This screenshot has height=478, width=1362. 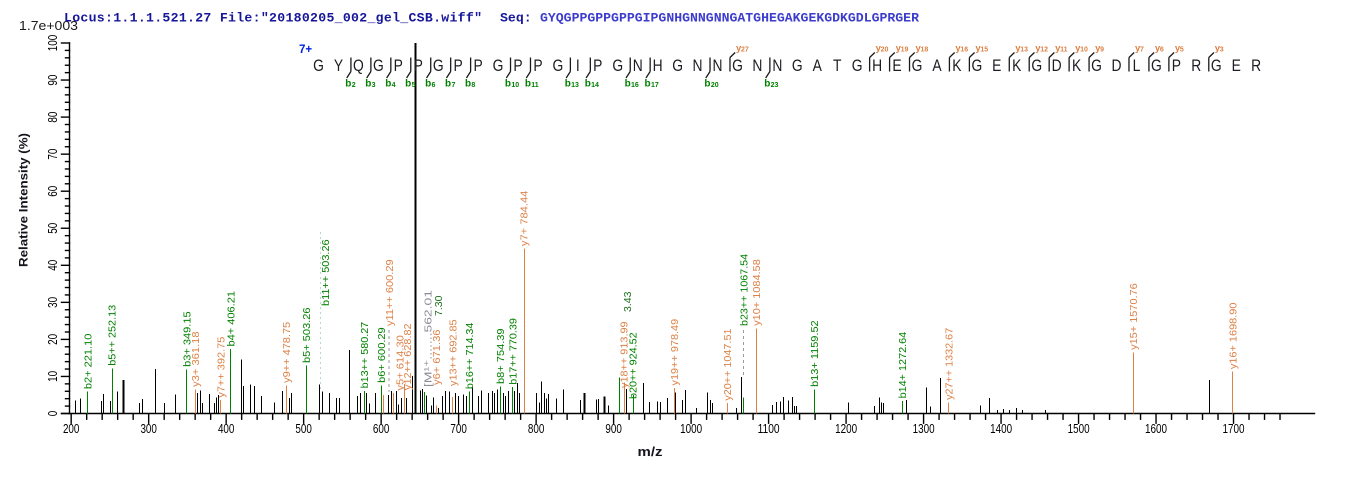 I want to click on svg-text: 60, so click(x=52, y=191).